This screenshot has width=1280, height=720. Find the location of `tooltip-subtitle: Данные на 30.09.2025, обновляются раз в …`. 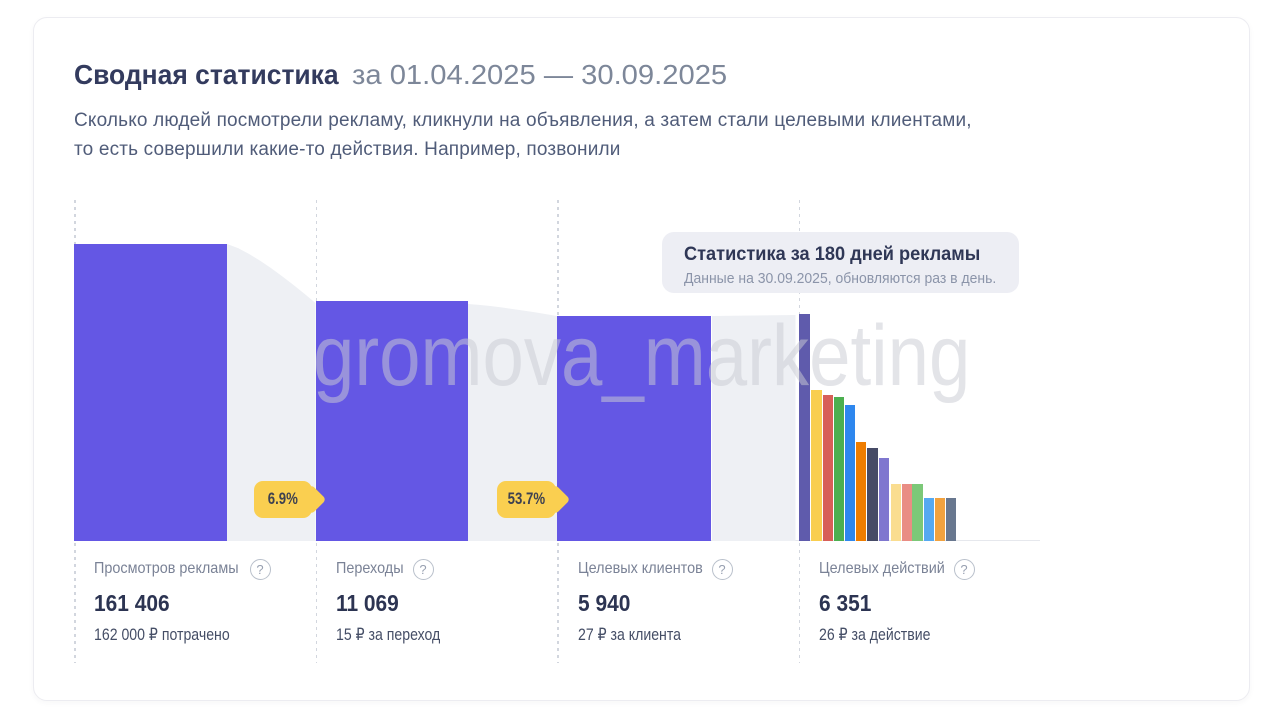

tooltip-subtitle: Данные на 30.09.2025, обновляются раз в … is located at coordinates (840, 279).